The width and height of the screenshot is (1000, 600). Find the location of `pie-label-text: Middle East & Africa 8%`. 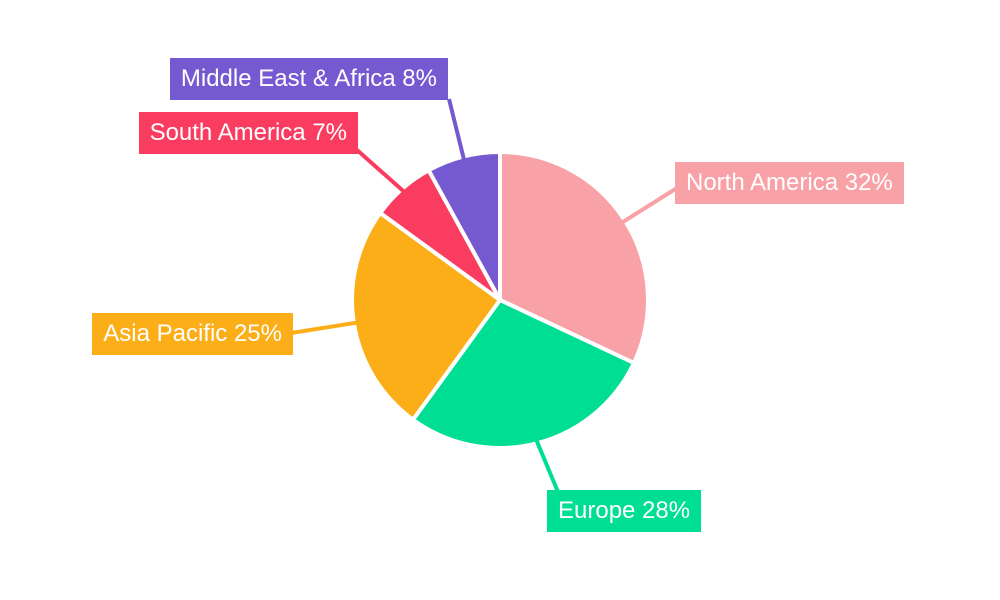

pie-label-text: Middle East & Africa 8% is located at coordinates (308, 78).